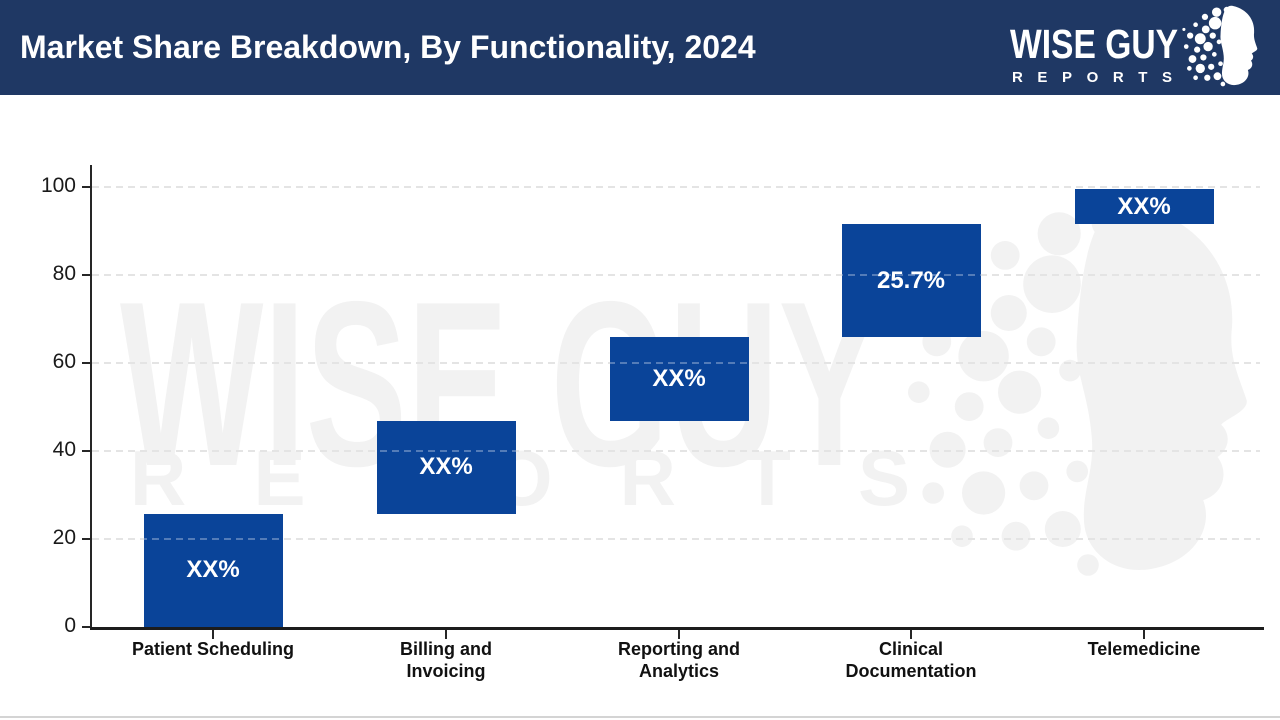  What do you see at coordinates (64, 273) in the screenshot?
I see `y-tick-label-80: 80` at bounding box center [64, 273].